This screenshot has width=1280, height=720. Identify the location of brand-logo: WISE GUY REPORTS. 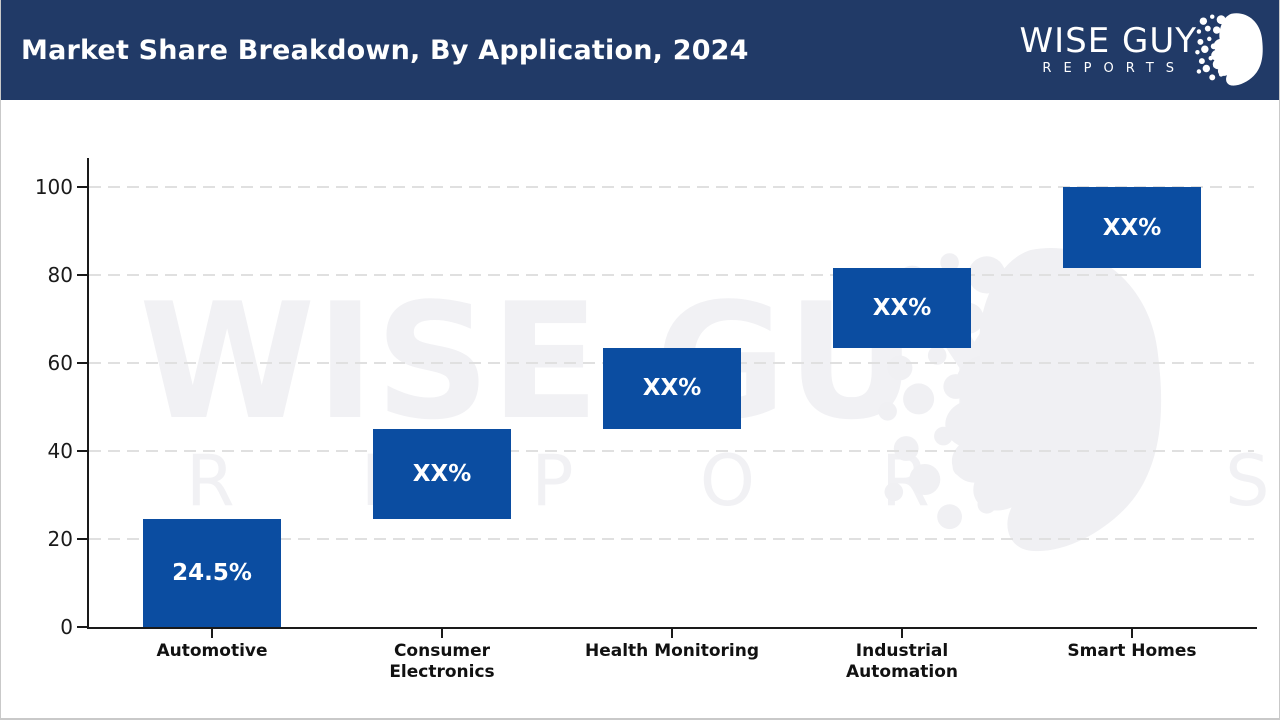
(1143, 50).